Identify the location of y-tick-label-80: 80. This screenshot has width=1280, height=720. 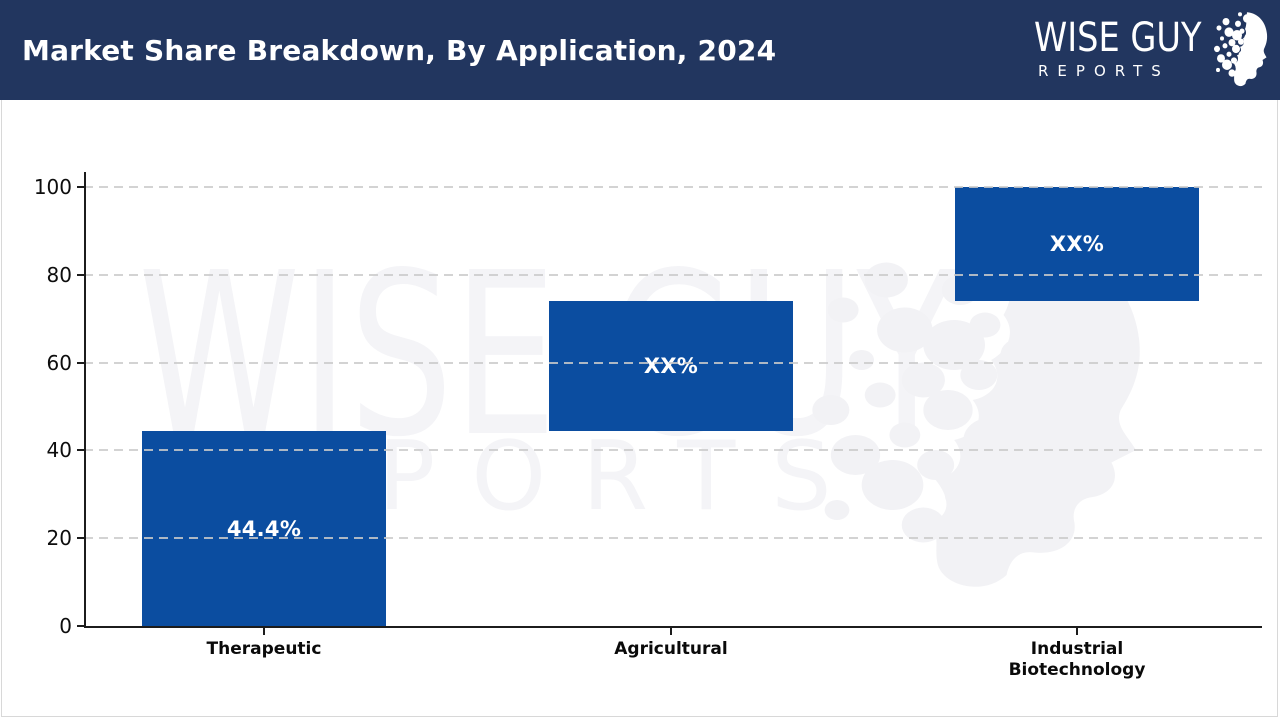
(59, 274).